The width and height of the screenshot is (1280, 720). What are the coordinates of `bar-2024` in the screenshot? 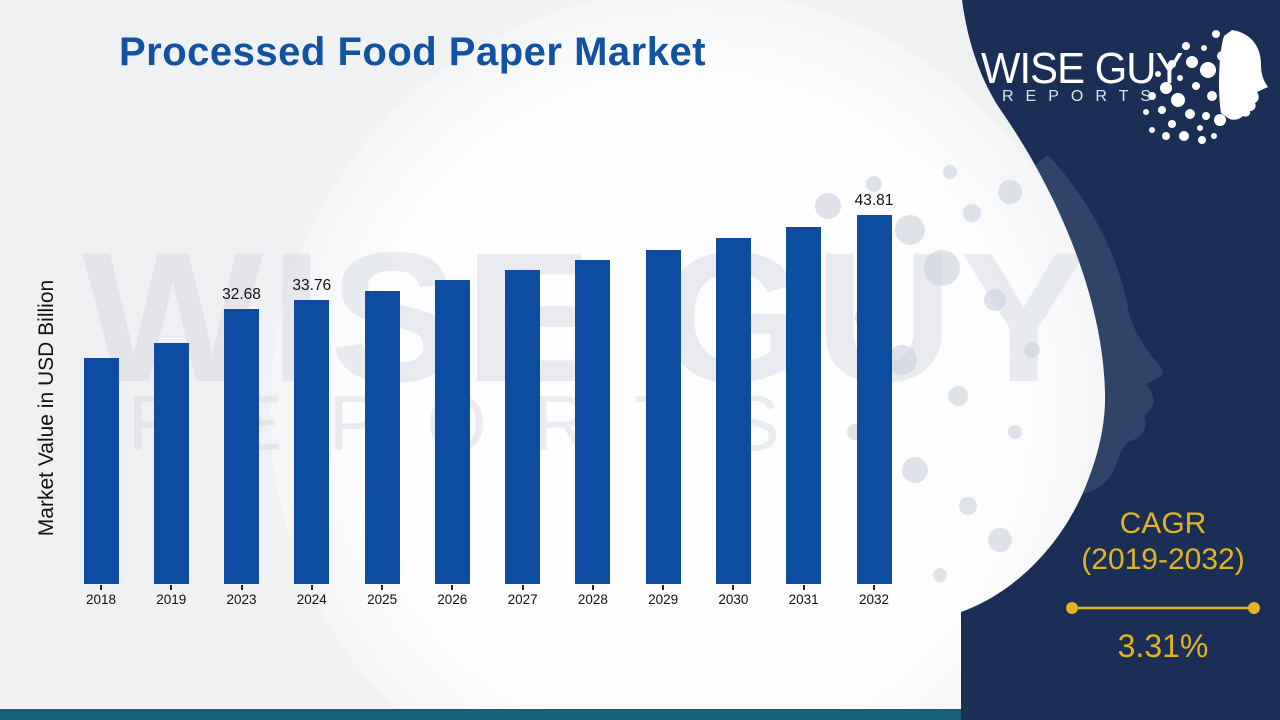 It's located at (312, 442).